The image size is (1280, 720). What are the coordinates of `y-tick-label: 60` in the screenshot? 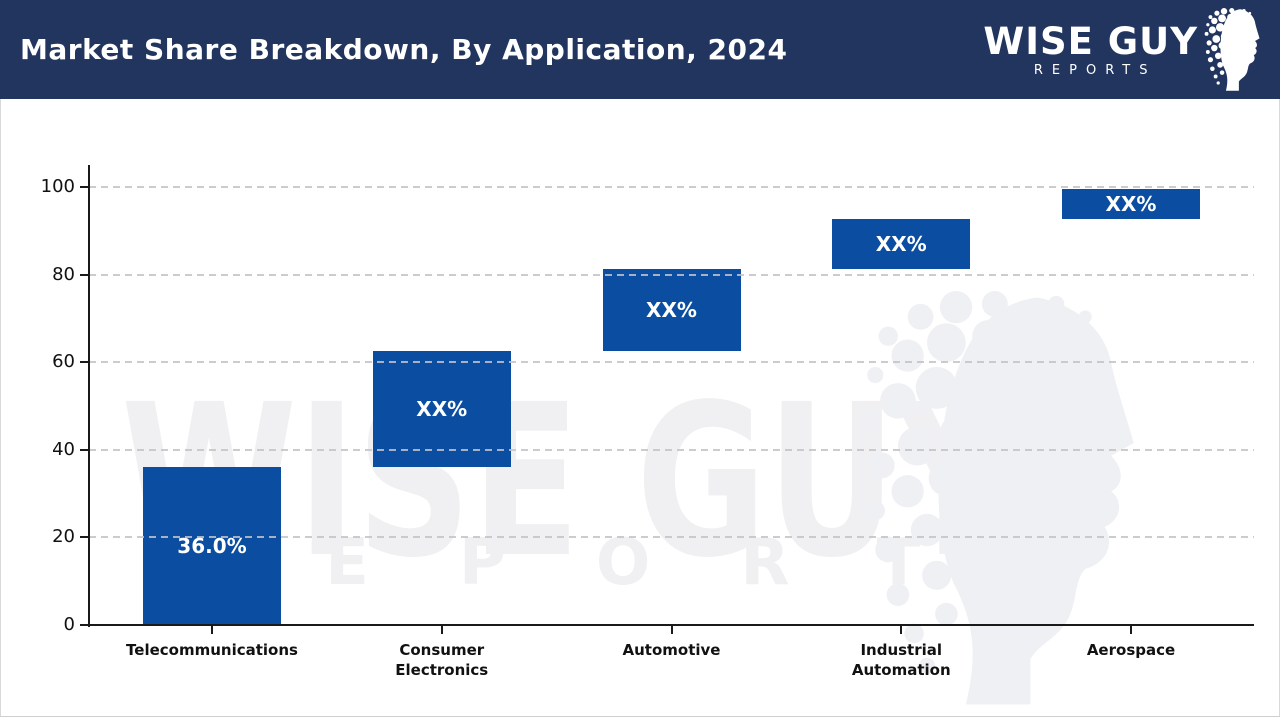 It's located at (63, 362).